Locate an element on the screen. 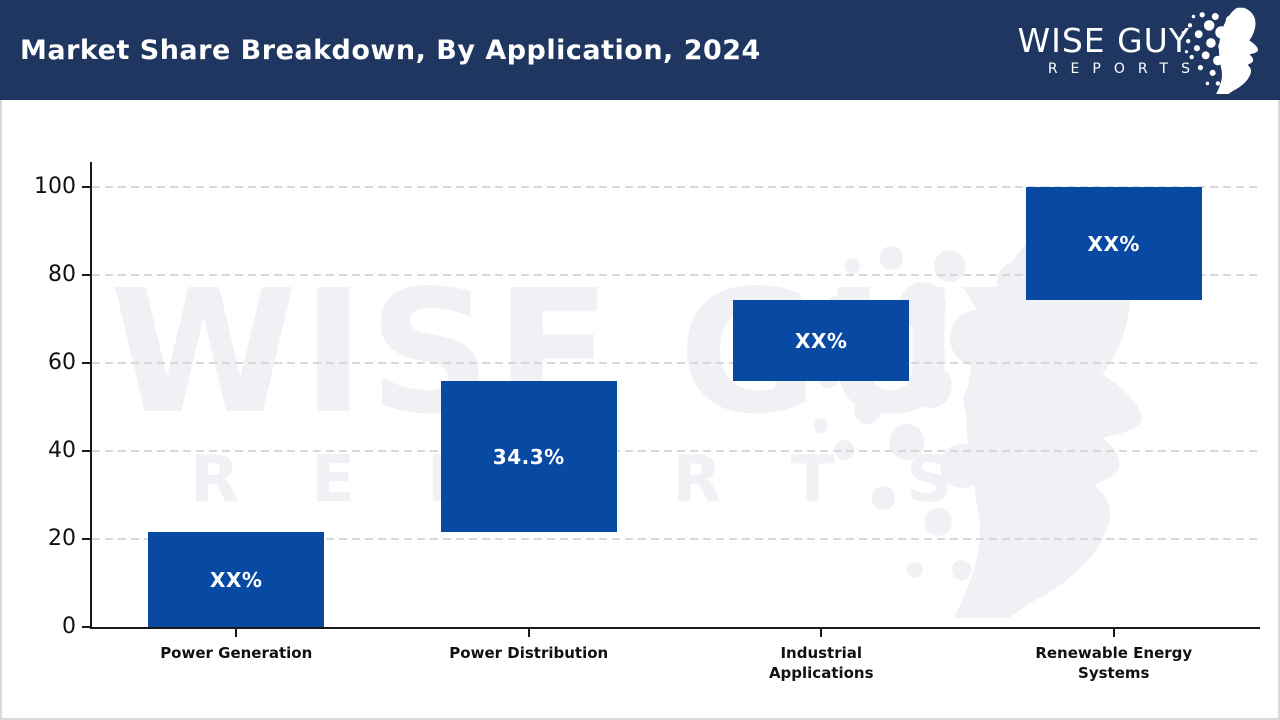 The height and width of the screenshot is (720, 1280). y-axis-spine is located at coordinates (91, 395).